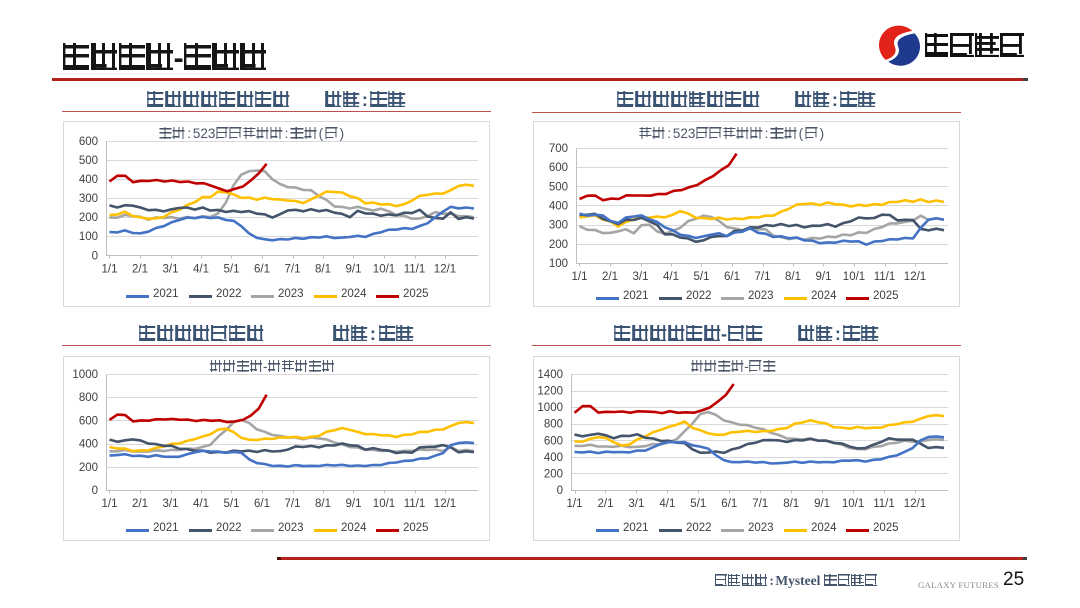 The height and width of the screenshot is (608, 1080). What do you see at coordinates (558, 149) in the screenshot?
I see `svg-text: 700` at bounding box center [558, 149].